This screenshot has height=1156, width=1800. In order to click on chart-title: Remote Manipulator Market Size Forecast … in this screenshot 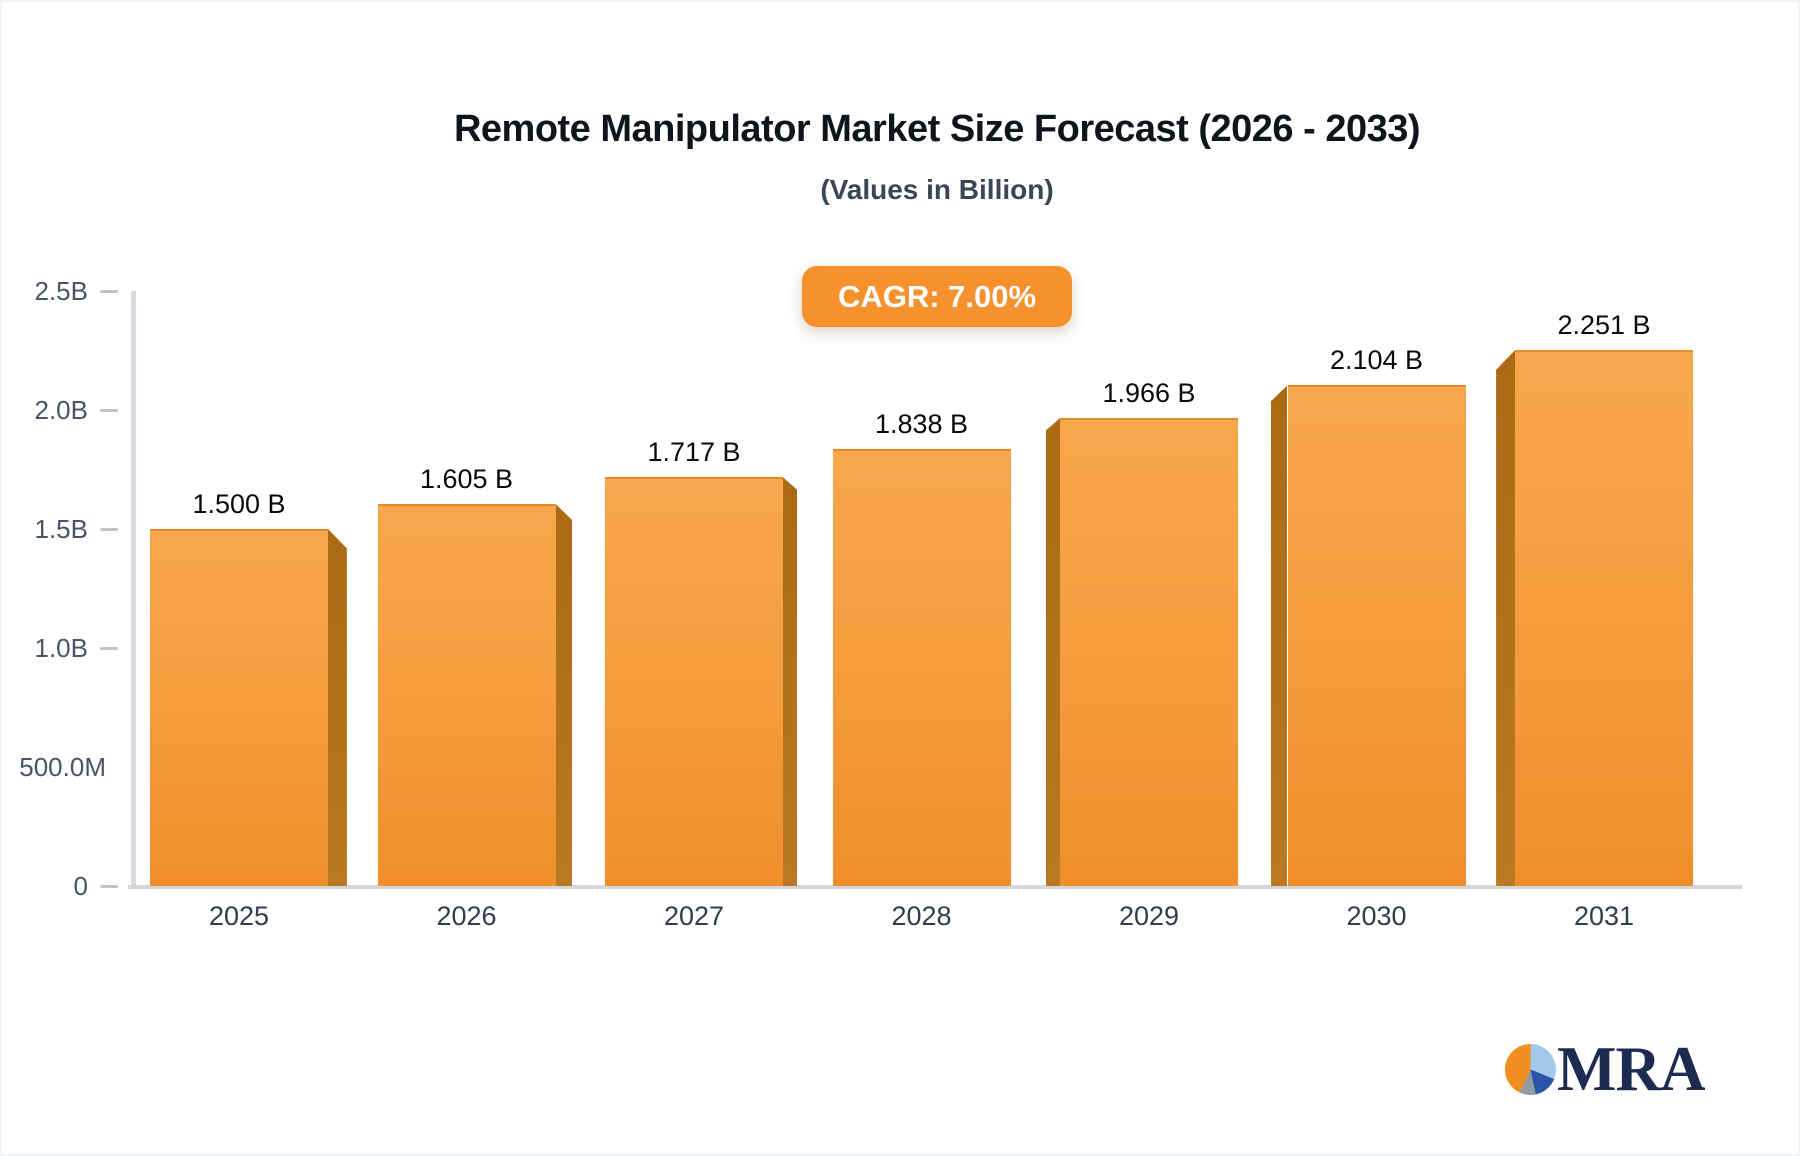, I will do `click(937, 129)`.